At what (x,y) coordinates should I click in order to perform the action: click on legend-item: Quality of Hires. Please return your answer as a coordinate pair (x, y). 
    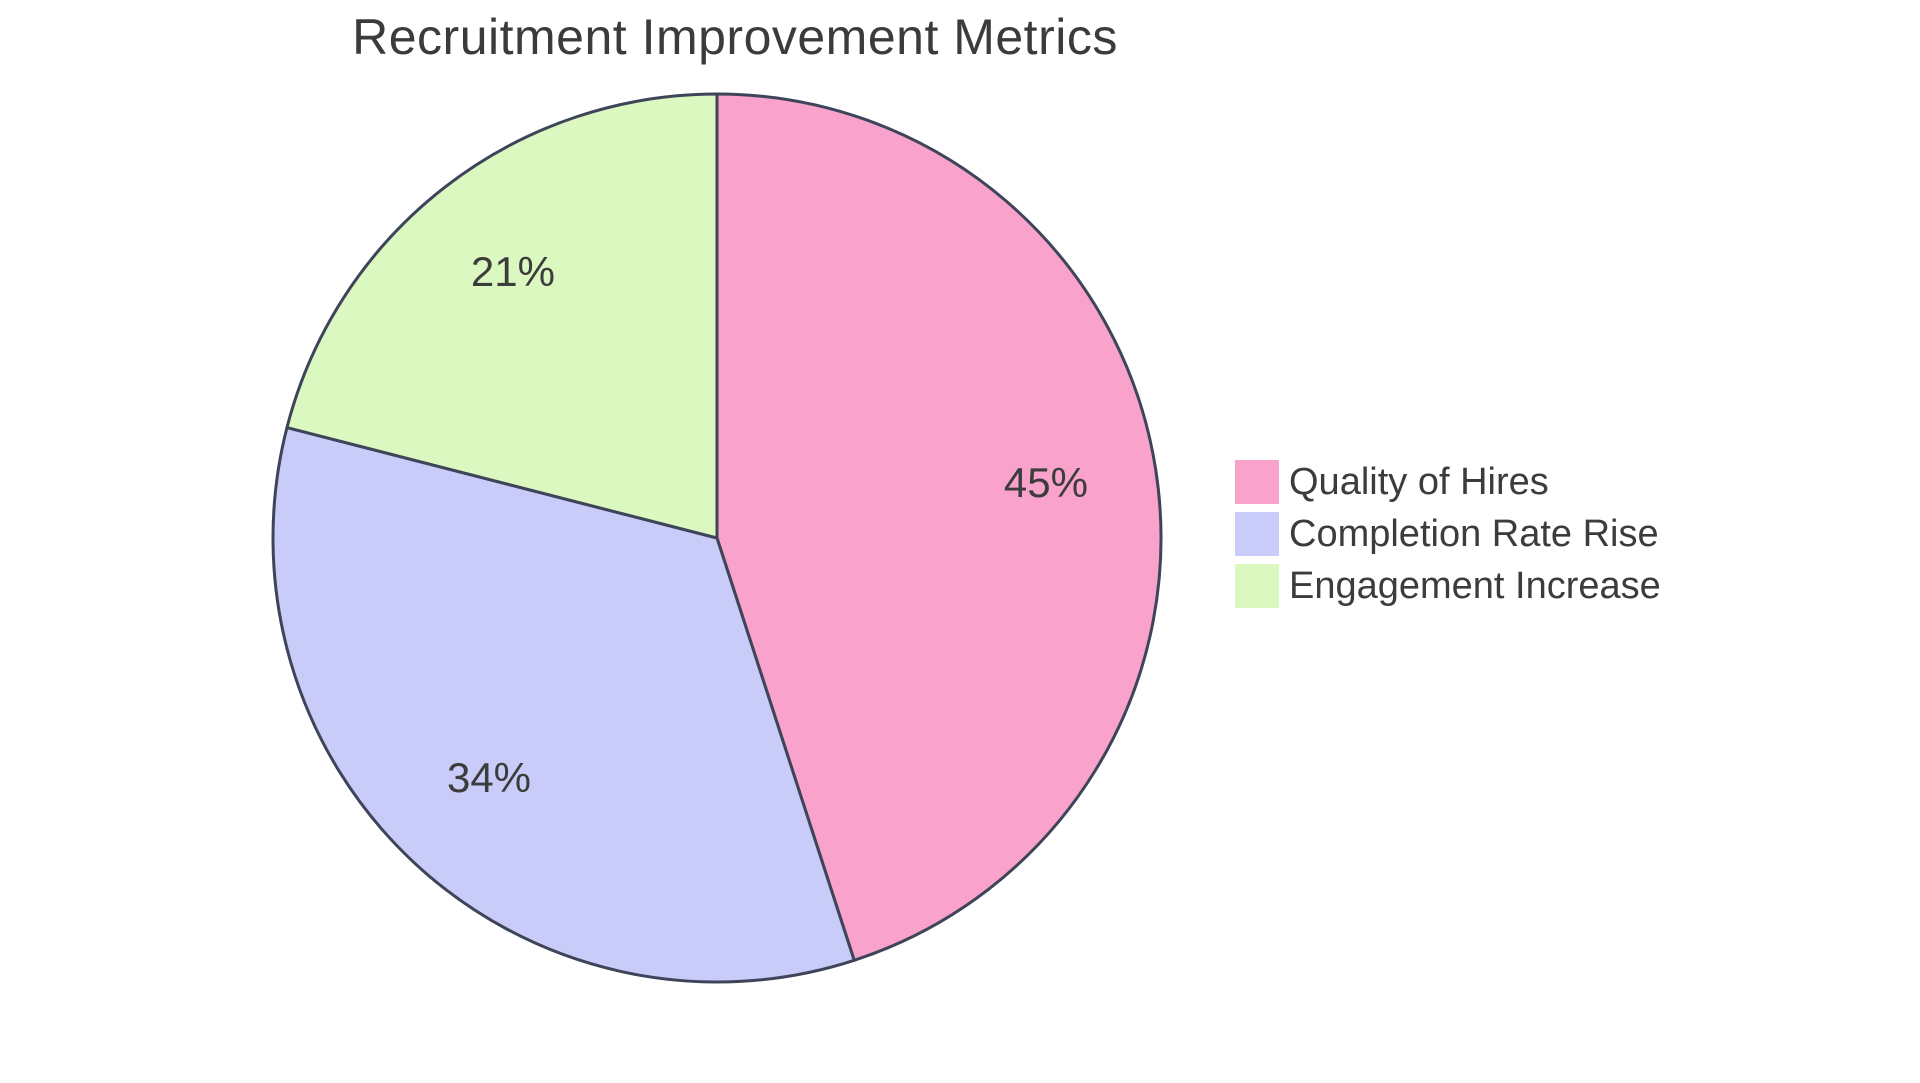
    Looking at the image, I should click on (1448, 482).